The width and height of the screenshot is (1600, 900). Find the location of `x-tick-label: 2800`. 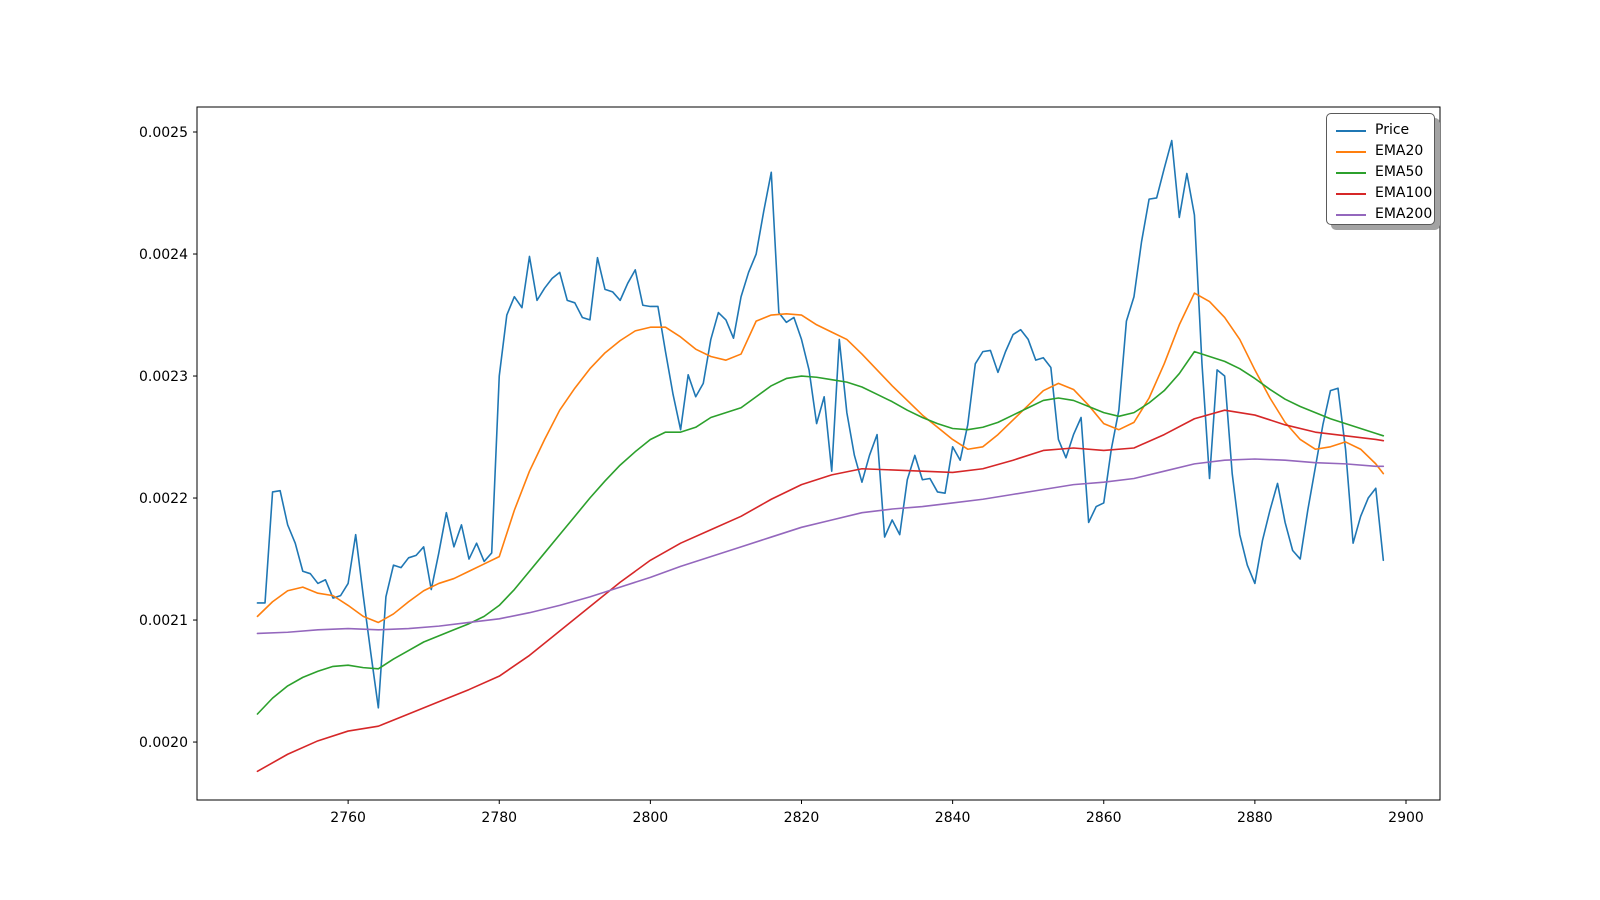

x-tick-label: 2800 is located at coordinates (651, 818).